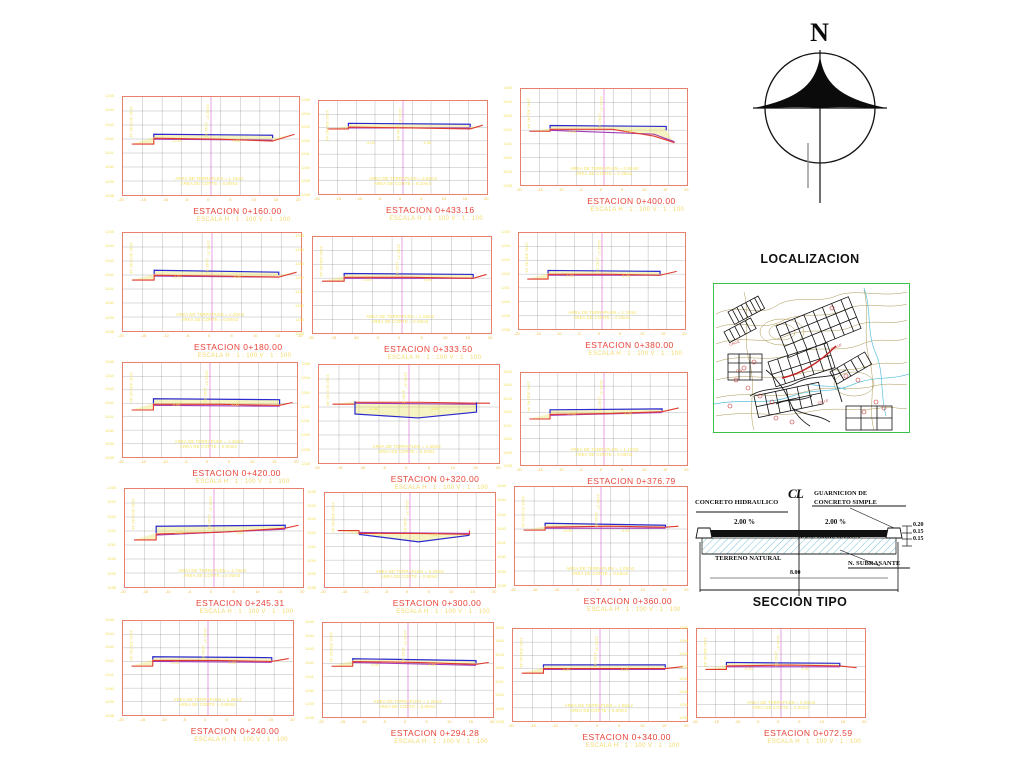 The height and width of the screenshot is (771, 1020). I want to click on slope-left-label: 2.00 %, so click(744, 522).